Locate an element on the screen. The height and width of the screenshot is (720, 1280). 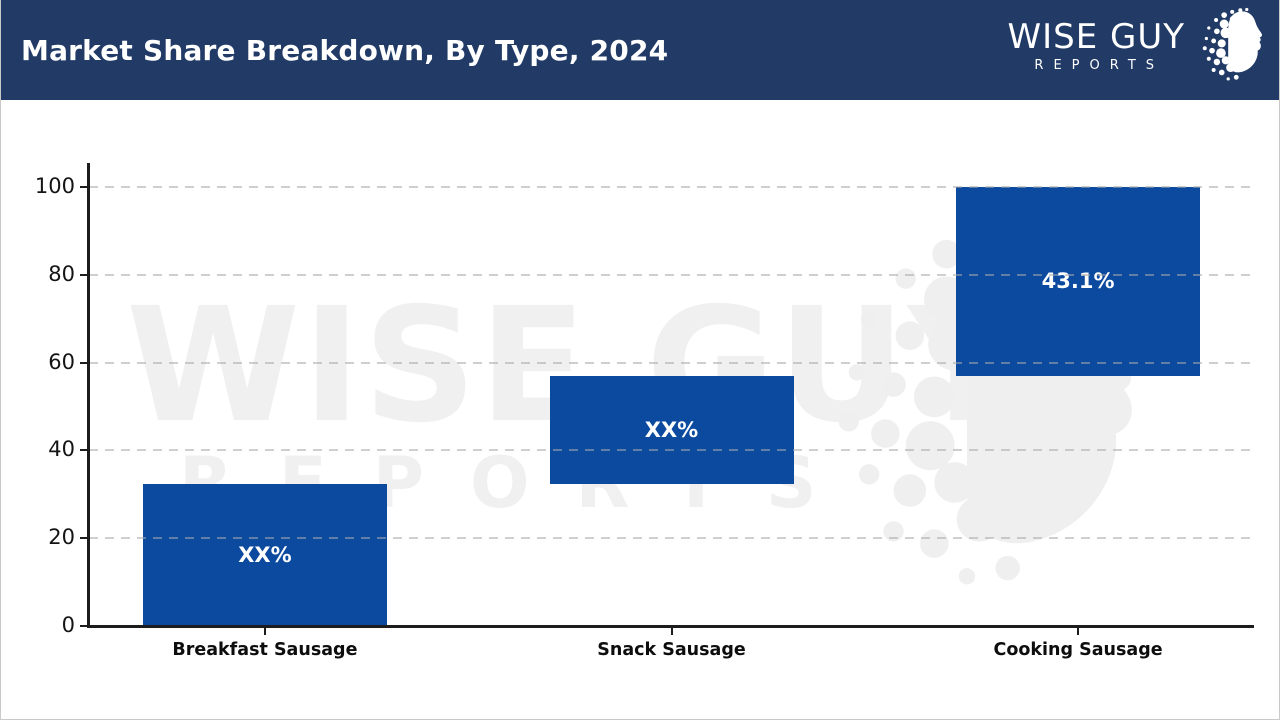
y-axis-line is located at coordinates (88, 395).